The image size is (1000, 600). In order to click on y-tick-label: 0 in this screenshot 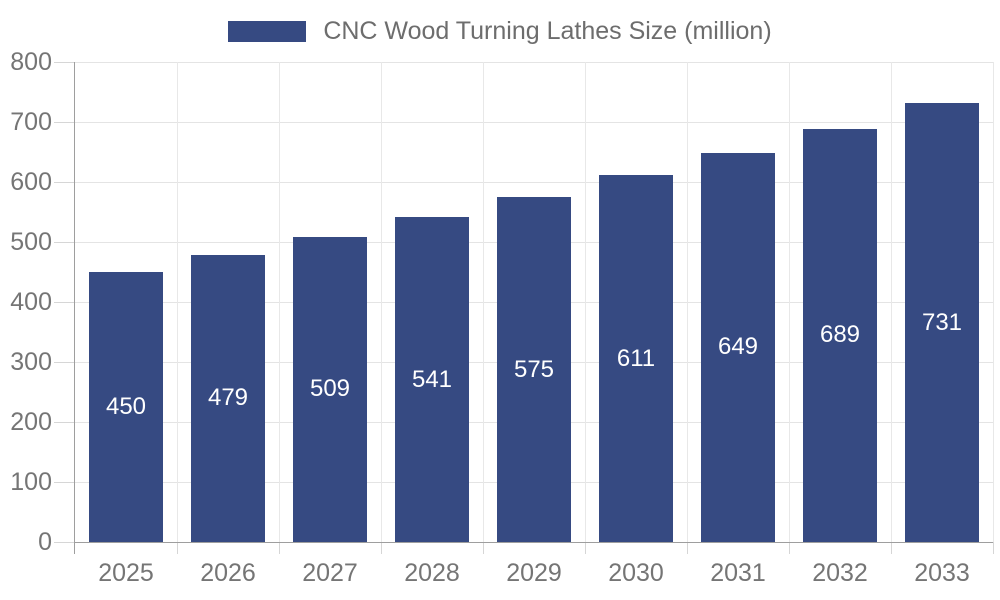, I will do `click(45, 542)`.